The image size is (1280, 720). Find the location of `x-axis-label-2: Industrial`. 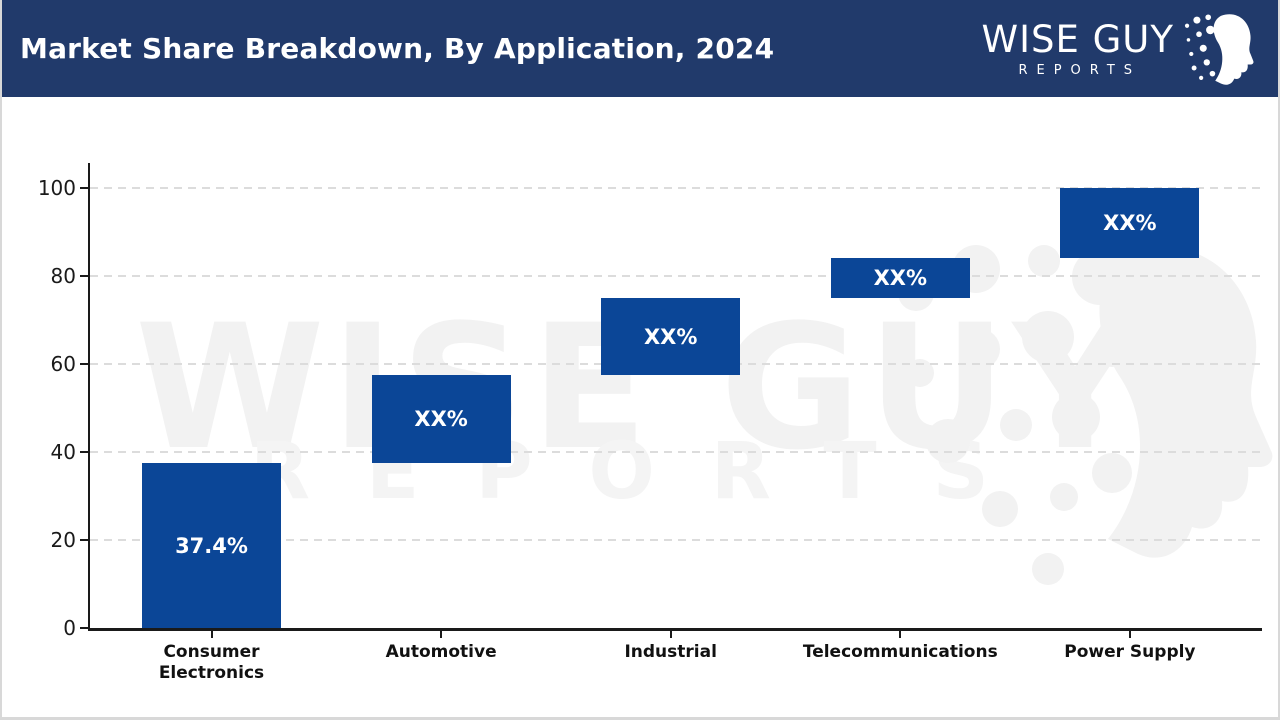

x-axis-label-2: Industrial is located at coordinates (671, 652).